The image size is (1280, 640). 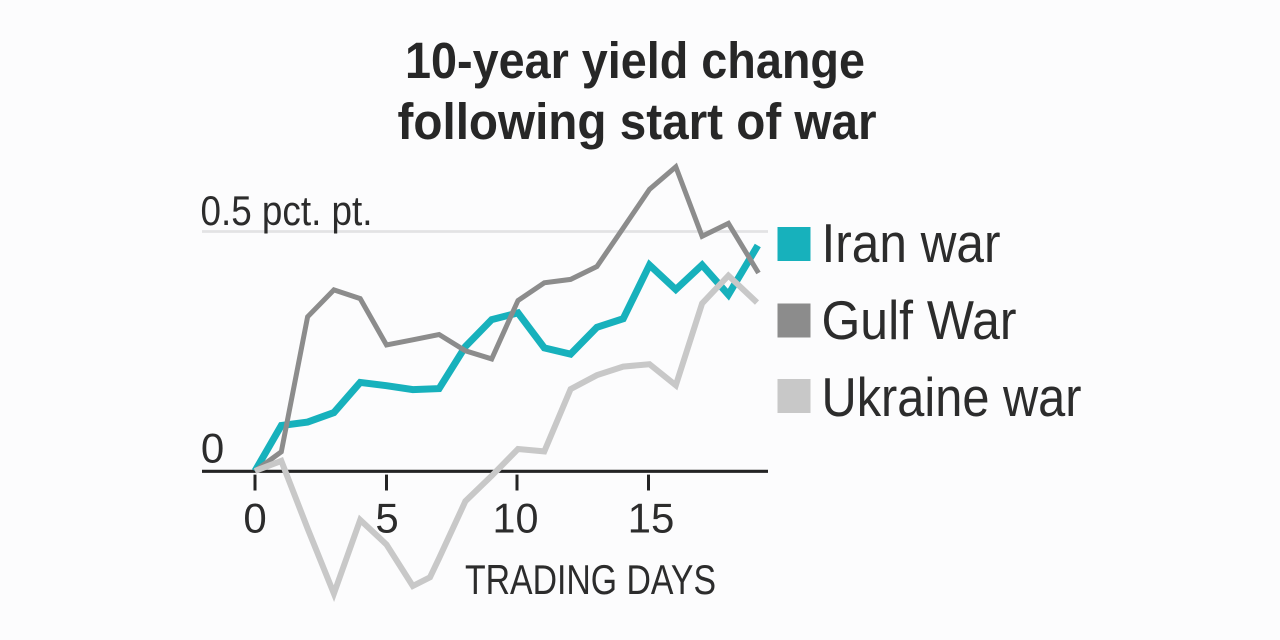 I want to click on svg-text: 15, so click(x=651, y=518).